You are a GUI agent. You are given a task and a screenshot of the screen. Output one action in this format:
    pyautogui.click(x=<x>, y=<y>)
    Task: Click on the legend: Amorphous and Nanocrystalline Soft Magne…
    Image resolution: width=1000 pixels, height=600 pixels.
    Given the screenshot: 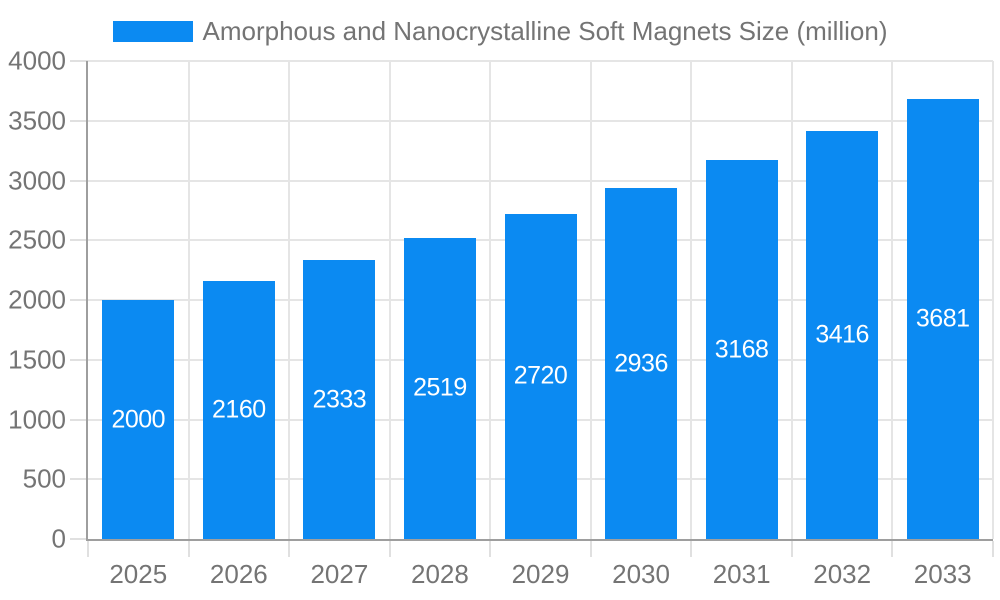 What is the action you would take?
    pyautogui.click(x=500, y=31)
    